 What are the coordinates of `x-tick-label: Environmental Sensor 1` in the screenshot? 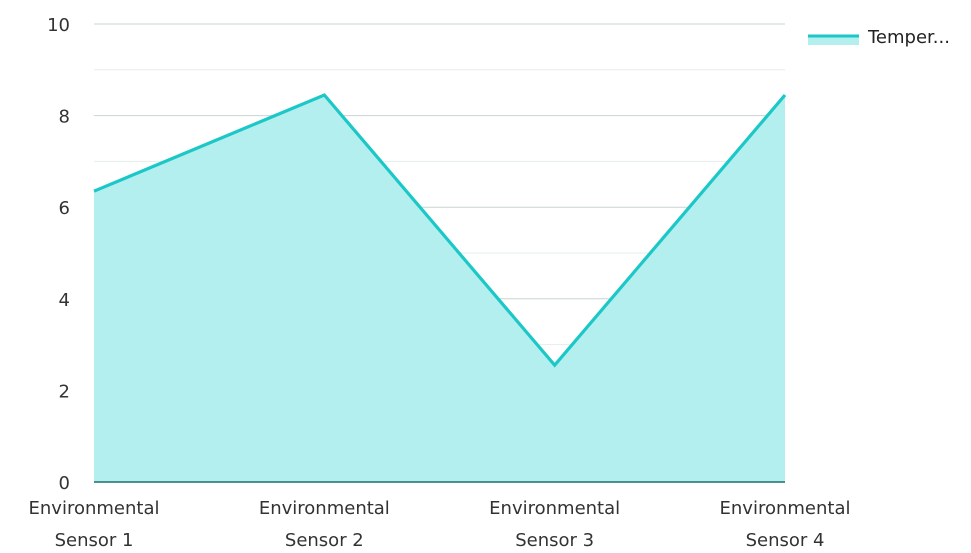 It's located at (94, 524).